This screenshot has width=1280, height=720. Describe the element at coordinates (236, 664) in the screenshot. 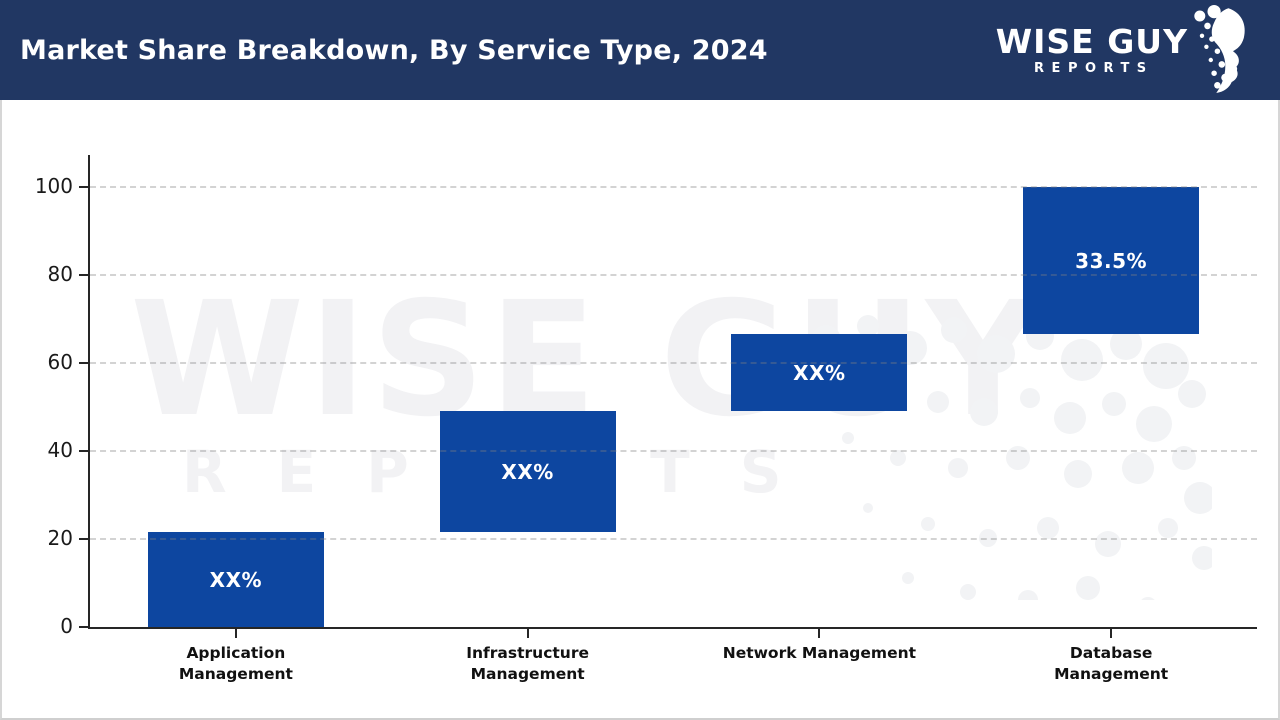

I see `x-category-label-1: Application Management` at that location.